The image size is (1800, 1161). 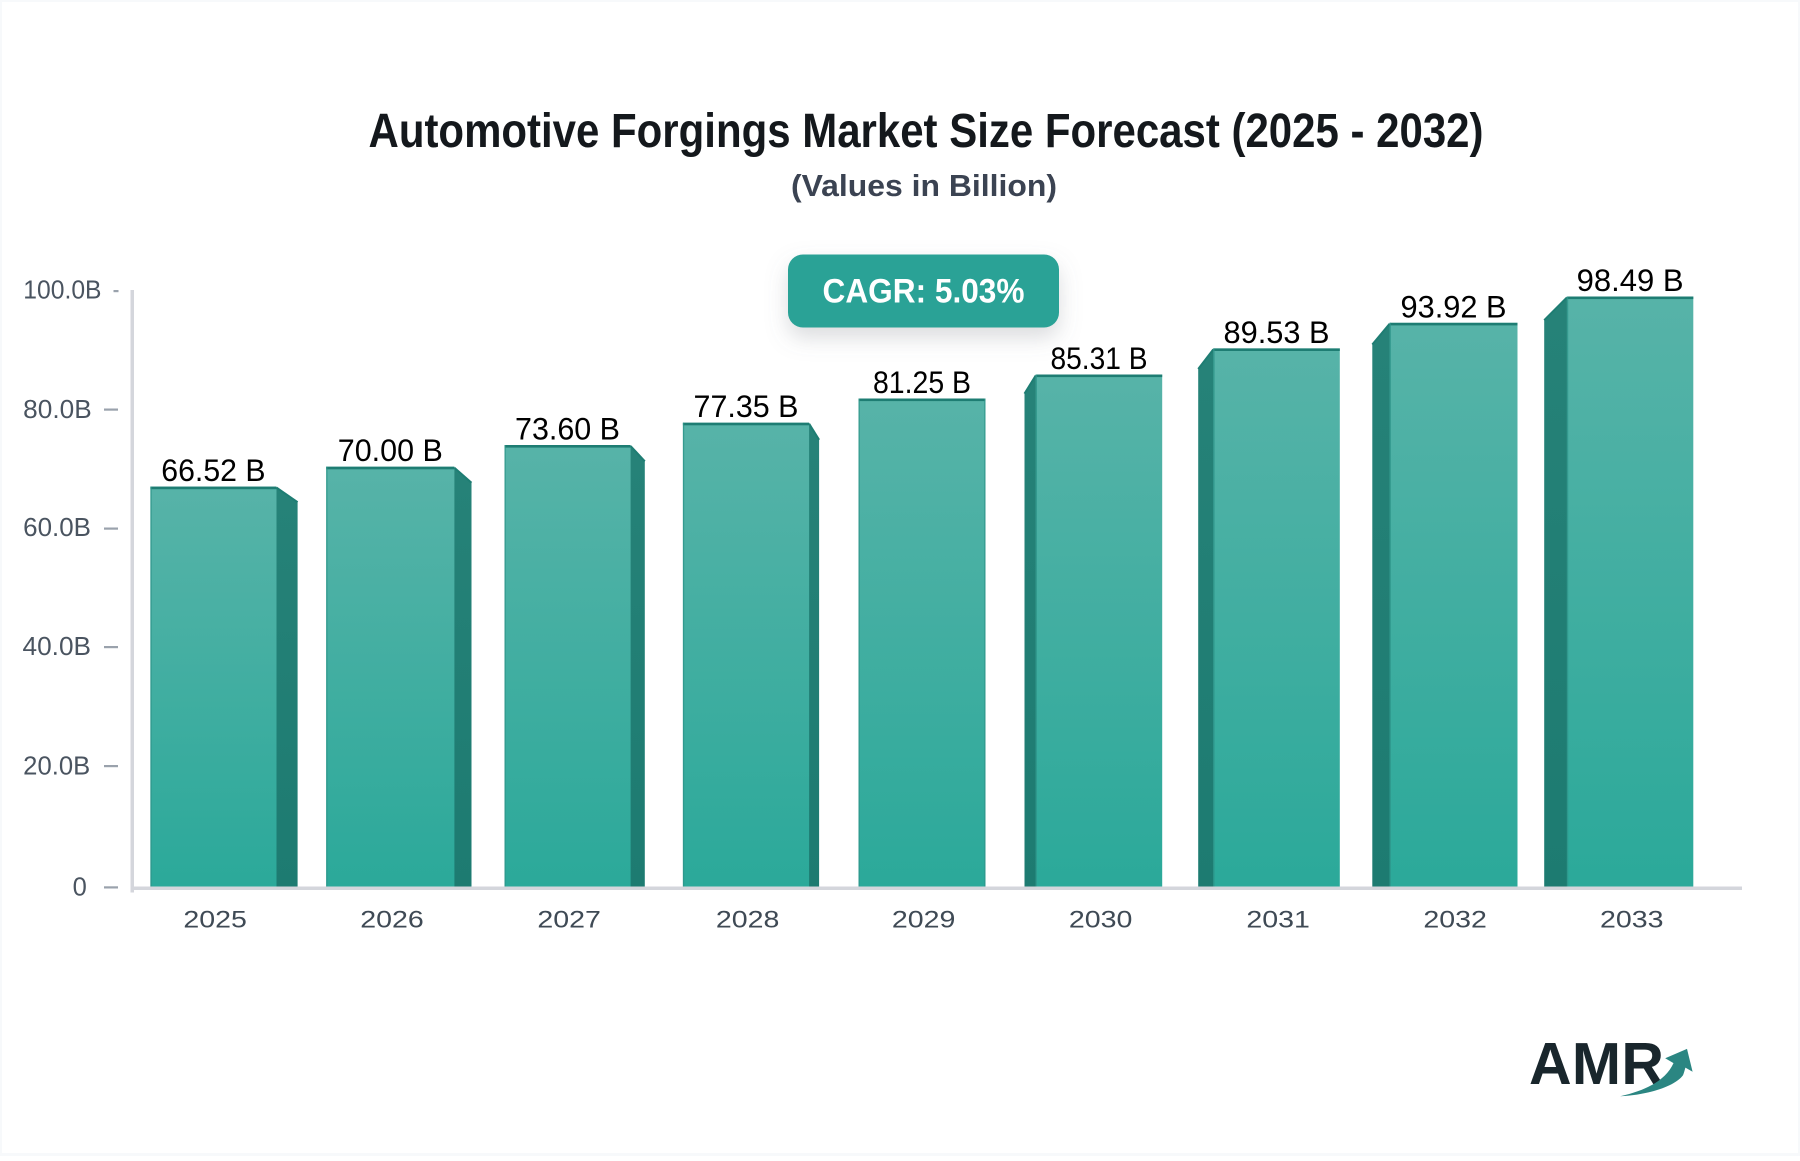 What do you see at coordinates (1630, 280) in the screenshot?
I see `svg-text: 98.49 B` at bounding box center [1630, 280].